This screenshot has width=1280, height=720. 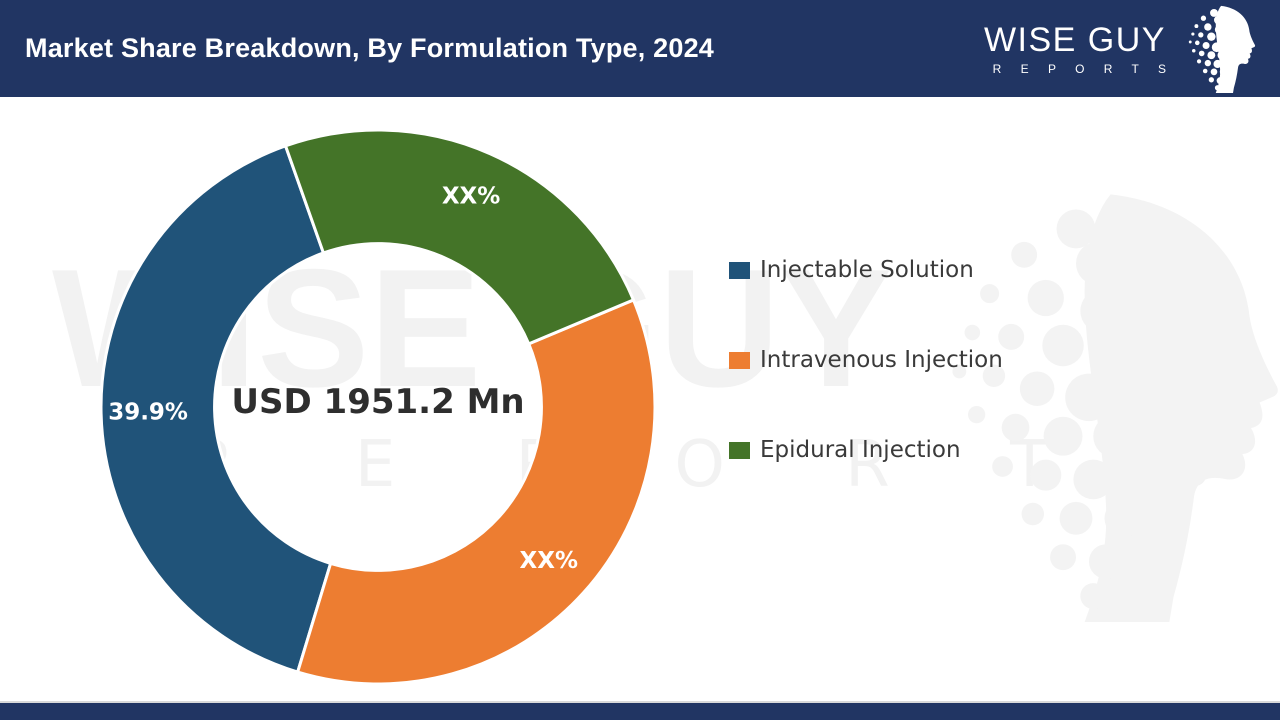 What do you see at coordinates (860, 450) in the screenshot?
I see `legend-label: Epidural Injection` at bounding box center [860, 450].